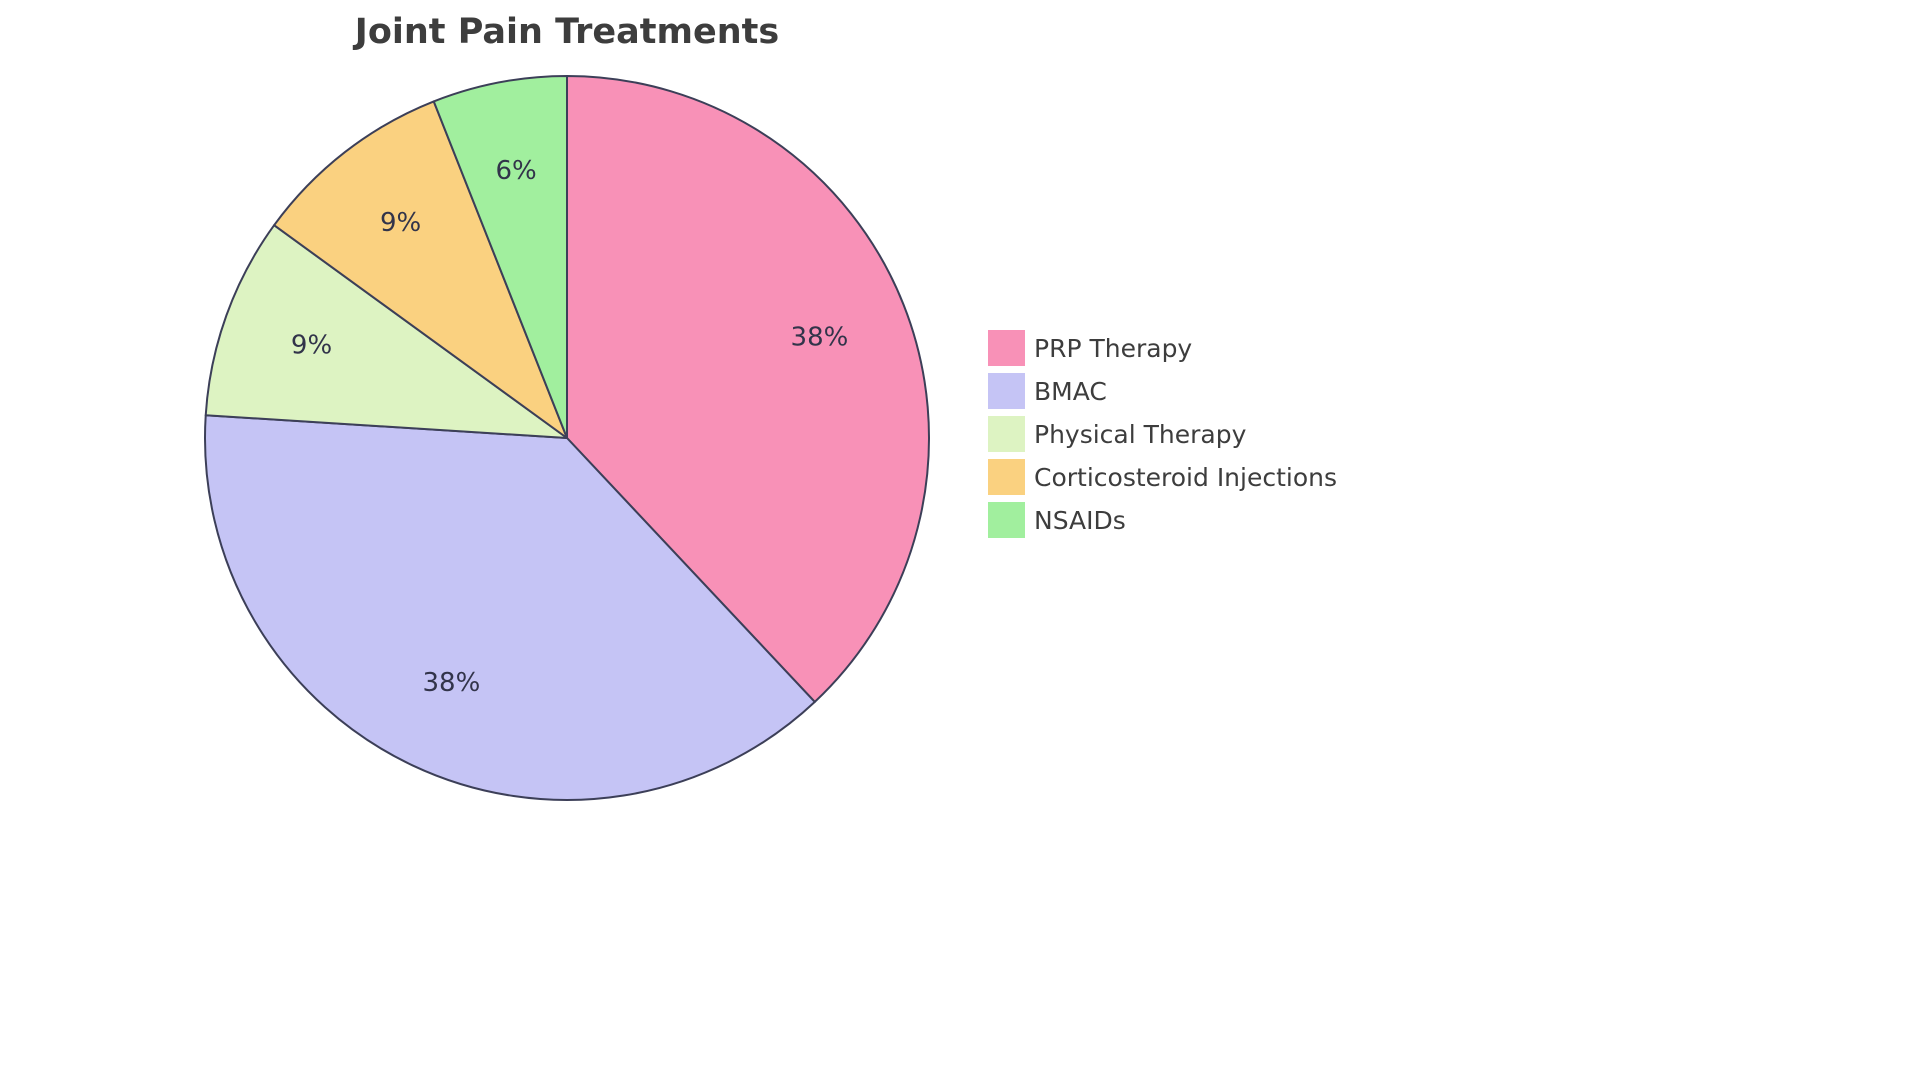 This screenshot has height=1083, width=1920. Describe the element at coordinates (516, 171) in the screenshot. I see `slice-percent-label-nsaids: 6%` at that location.